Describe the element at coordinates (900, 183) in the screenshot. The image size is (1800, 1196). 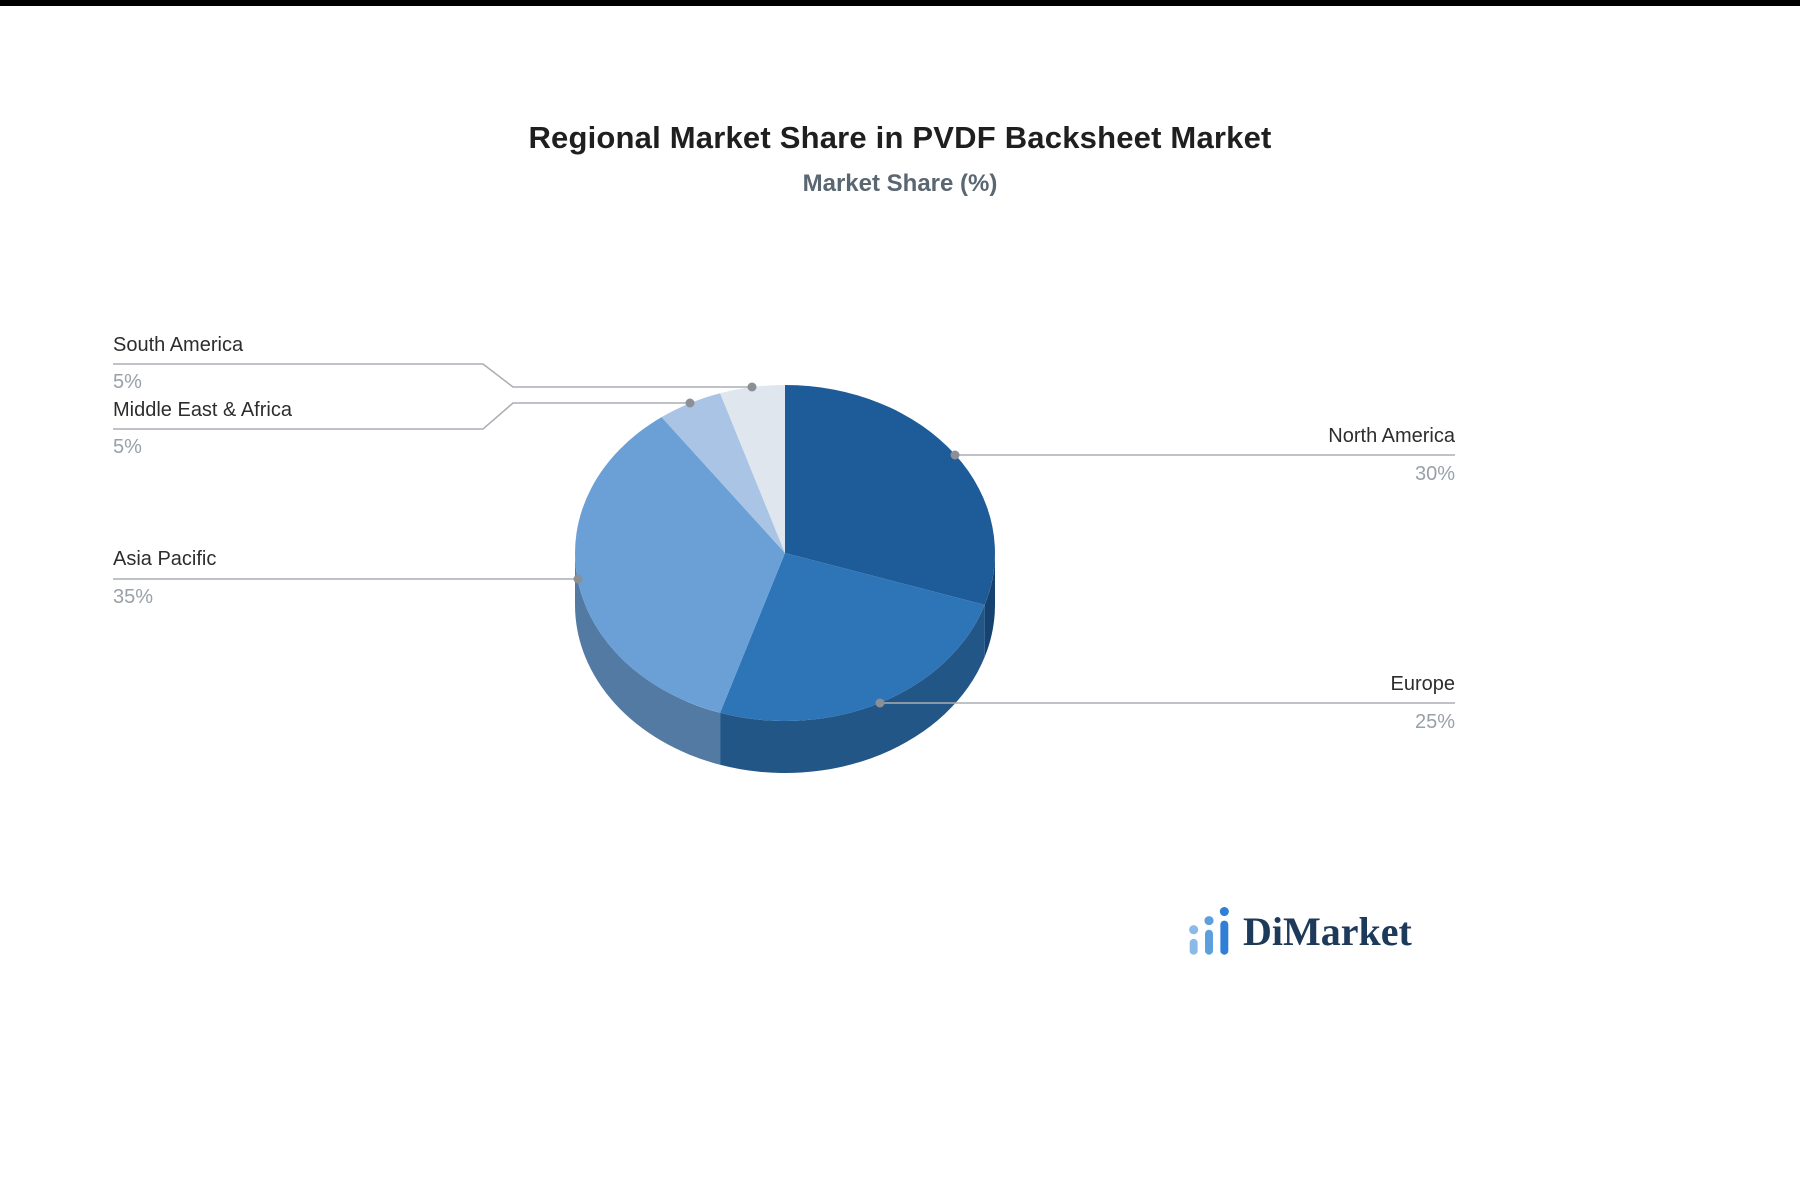
I see `chart-subtitle: Market Share (%)` at that location.